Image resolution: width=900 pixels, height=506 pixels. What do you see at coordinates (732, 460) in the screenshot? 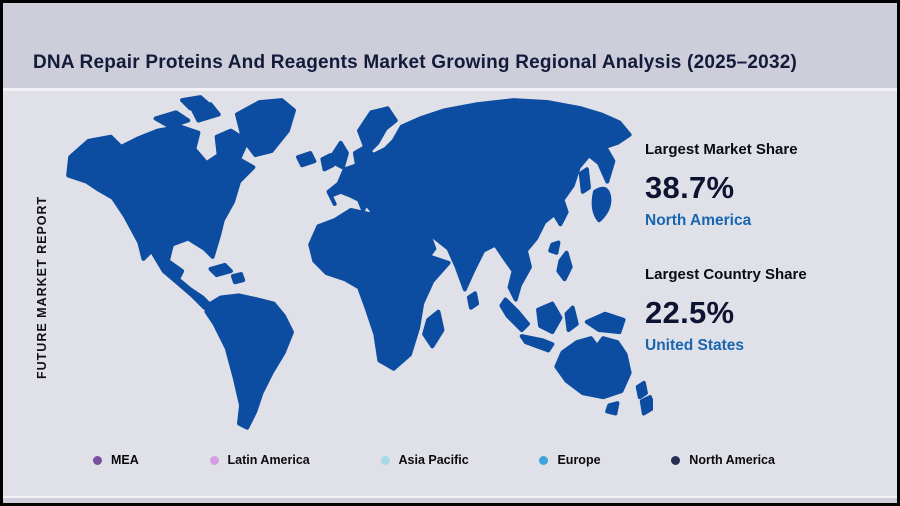
I see `legend-label: North America` at bounding box center [732, 460].